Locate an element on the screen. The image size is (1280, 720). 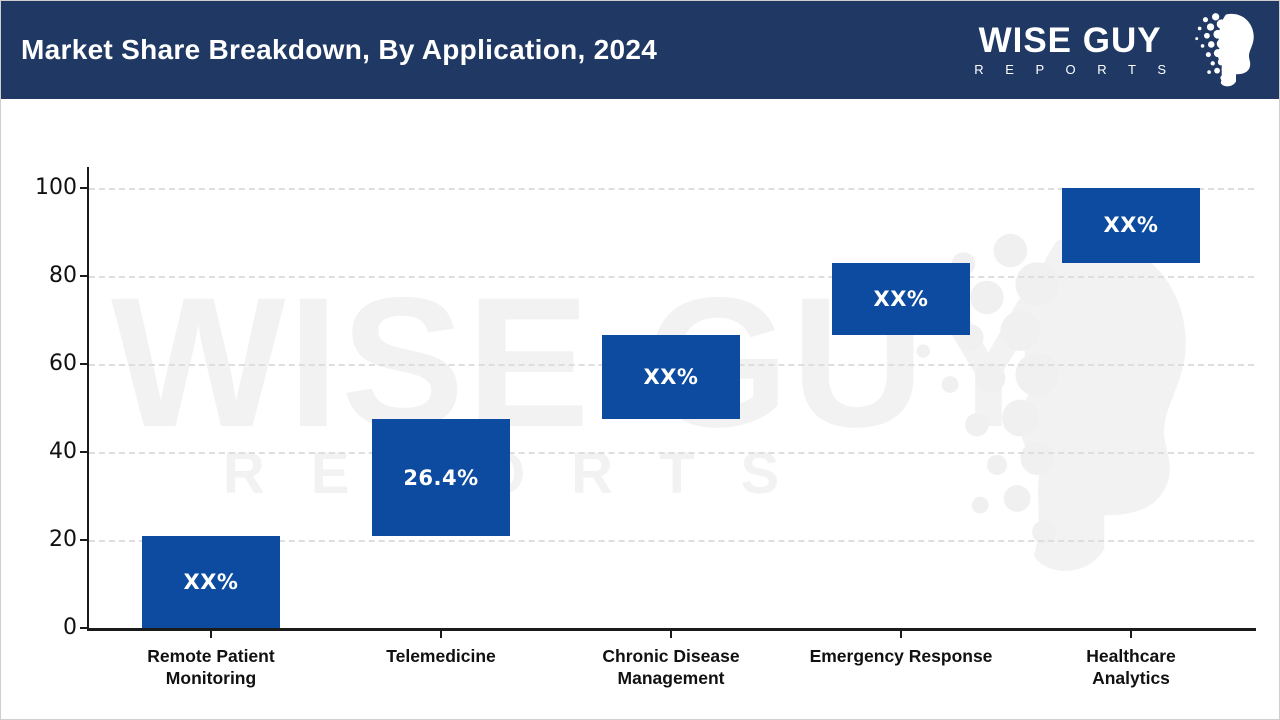
category-label-remote-patient-monitoring: Remote Patient Monitoring is located at coordinates (211, 668).